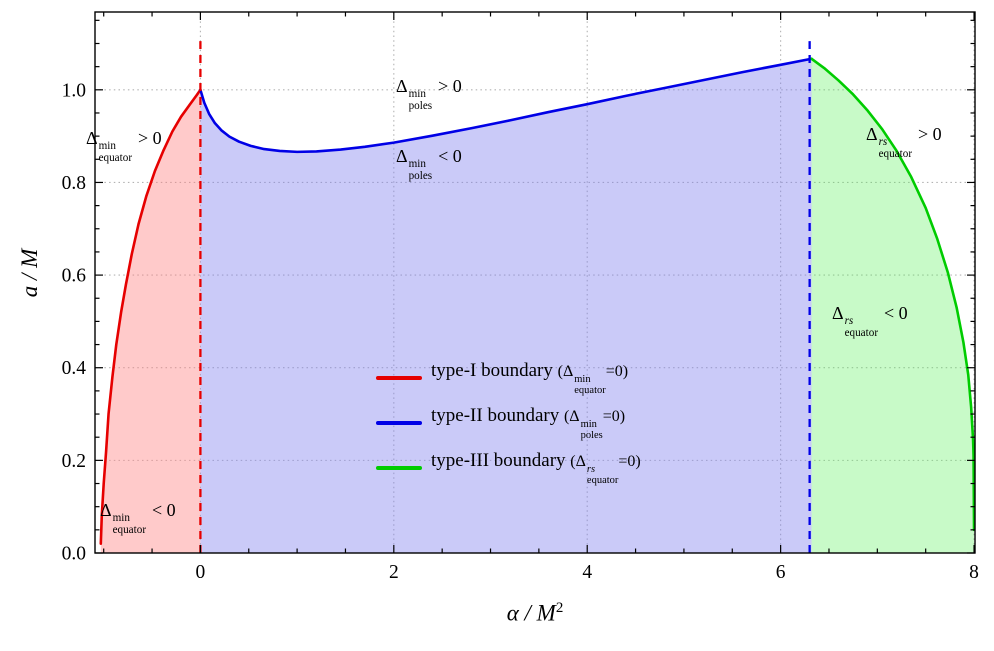 Image resolution: width=994 pixels, height=651 pixels. I want to click on svg-text: 0, so click(201, 572).